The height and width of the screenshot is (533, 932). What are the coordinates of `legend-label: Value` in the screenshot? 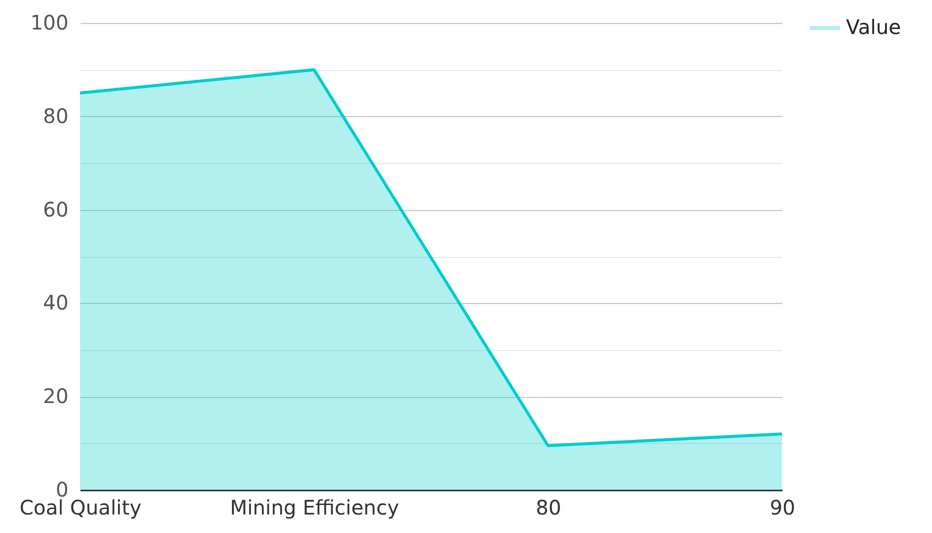 It's located at (873, 27).